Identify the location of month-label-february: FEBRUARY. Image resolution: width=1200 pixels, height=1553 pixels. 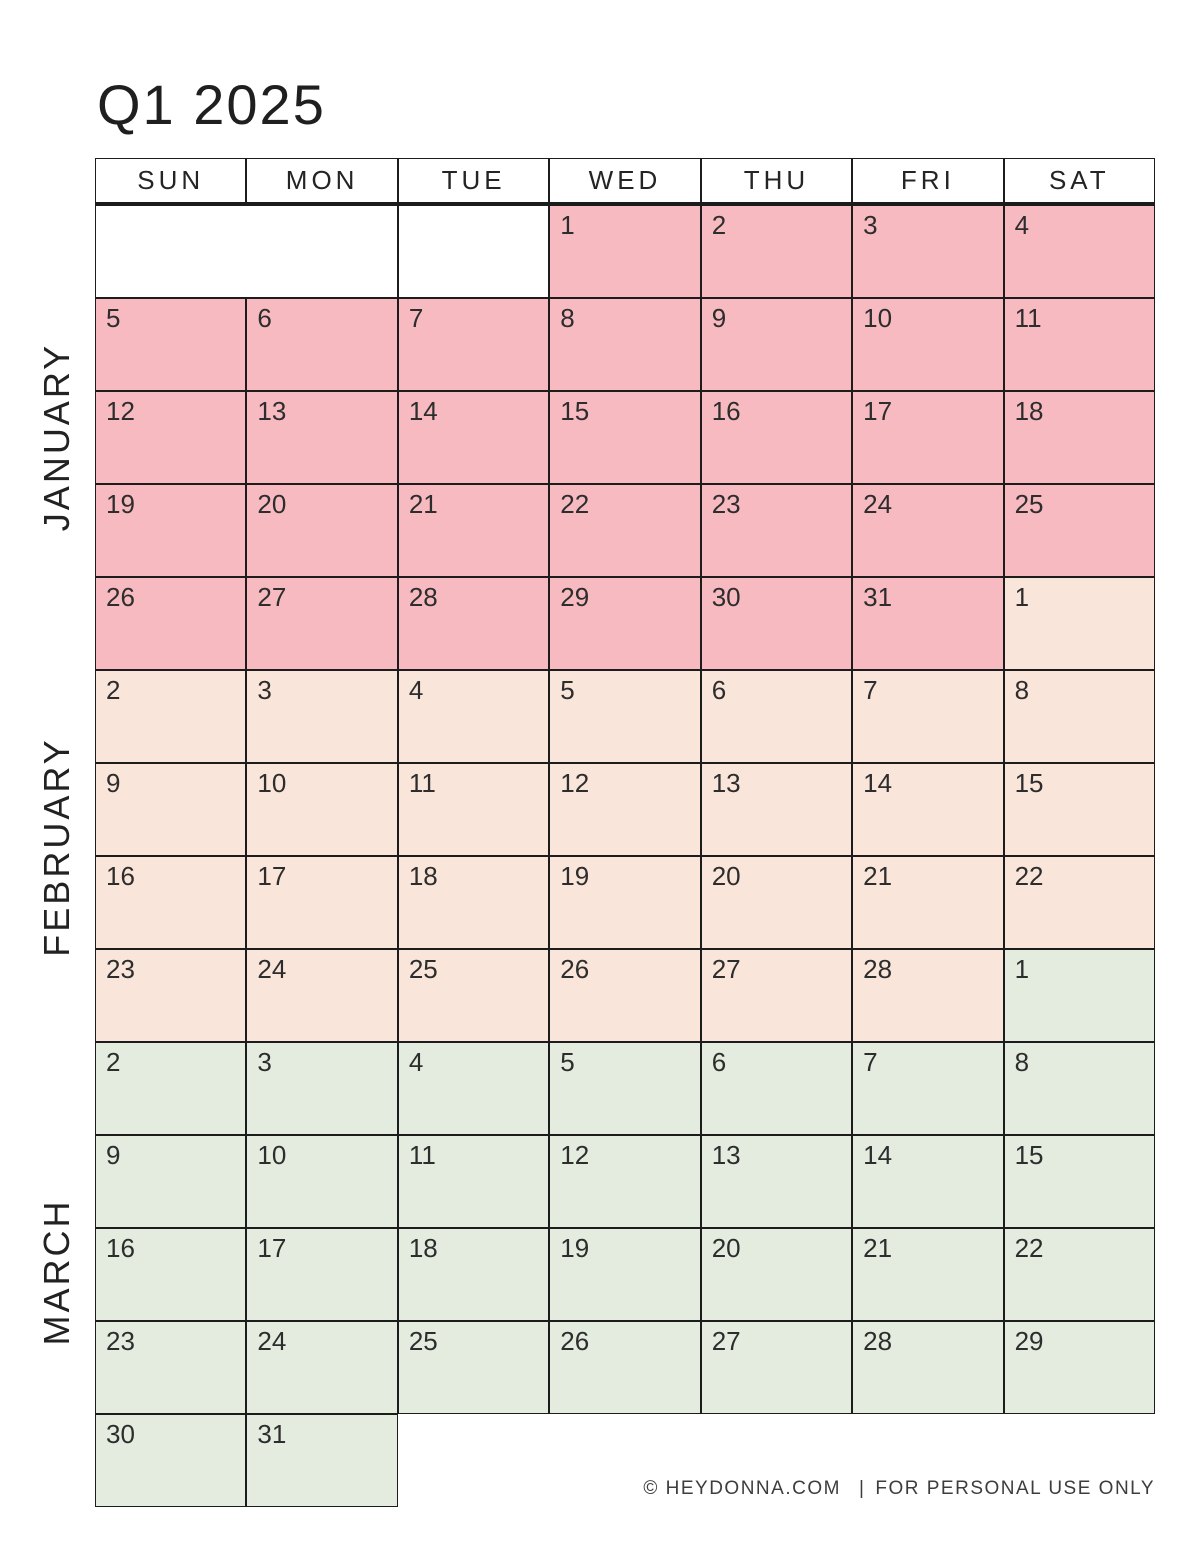
(56, 847).